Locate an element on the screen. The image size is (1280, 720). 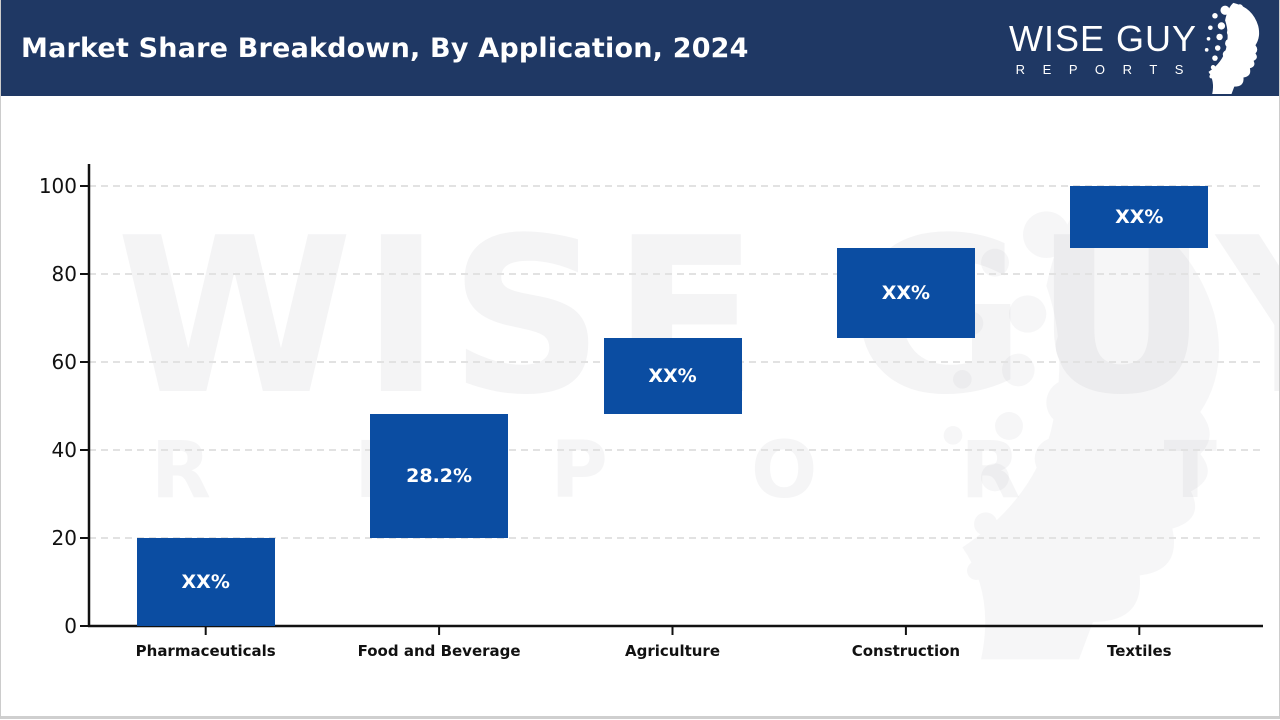
brand-logo: WISE GUY R E P O R T S is located at coordinates (1139, 48).